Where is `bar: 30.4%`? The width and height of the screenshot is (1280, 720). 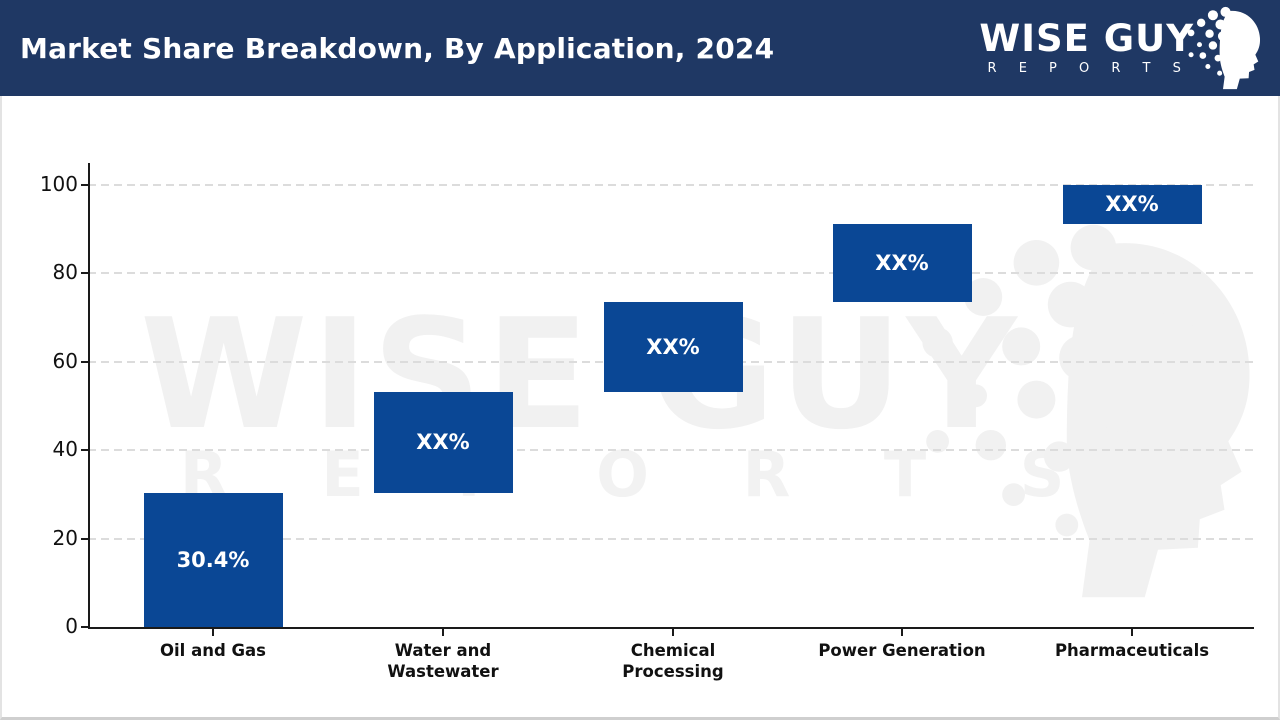 bar: 30.4% is located at coordinates (213, 559).